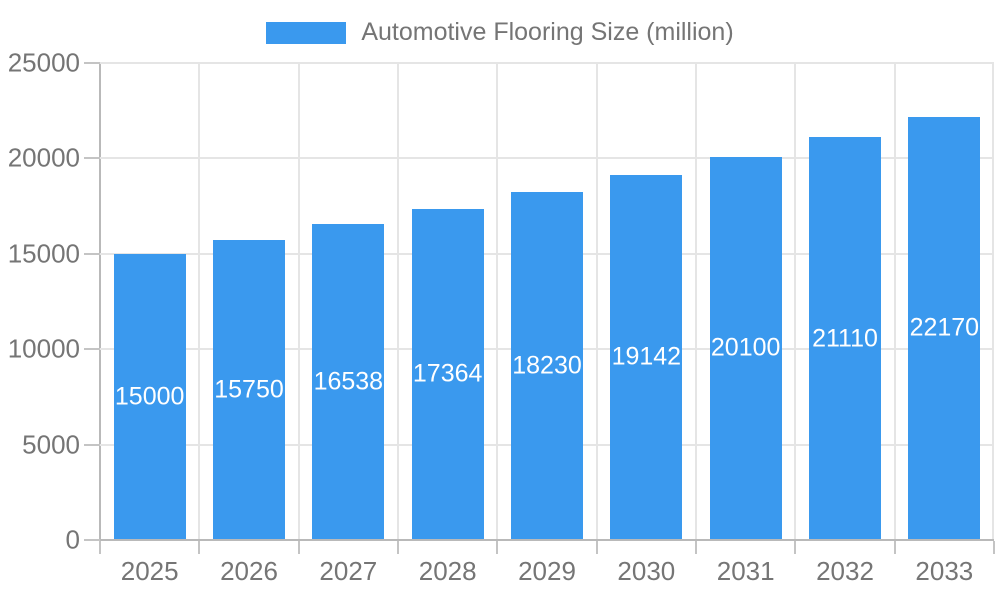  What do you see at coordinates (100, 308) in the screenshot?
I see `y-axis-line` at bounding box center [100, 308].